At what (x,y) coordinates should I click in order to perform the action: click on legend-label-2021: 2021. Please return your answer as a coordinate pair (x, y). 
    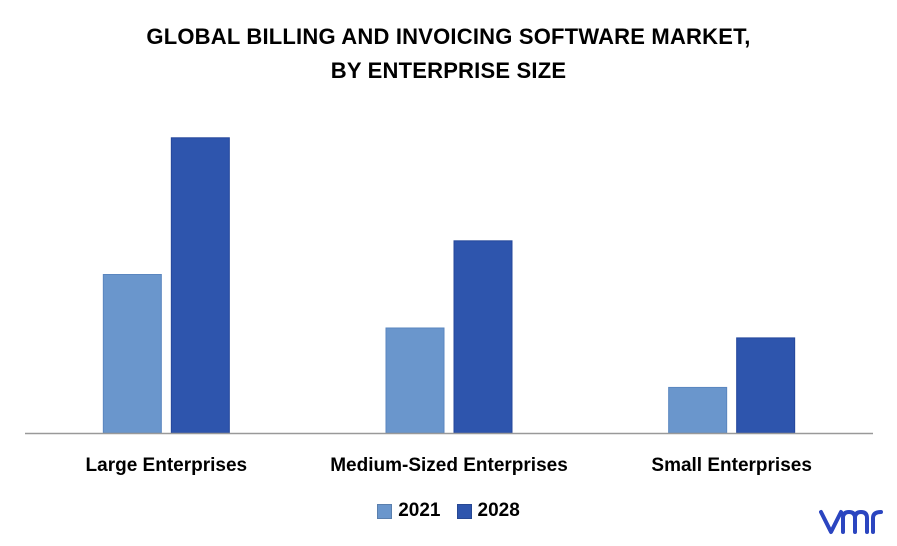
    Looking at the image, I should click on (419, 510).